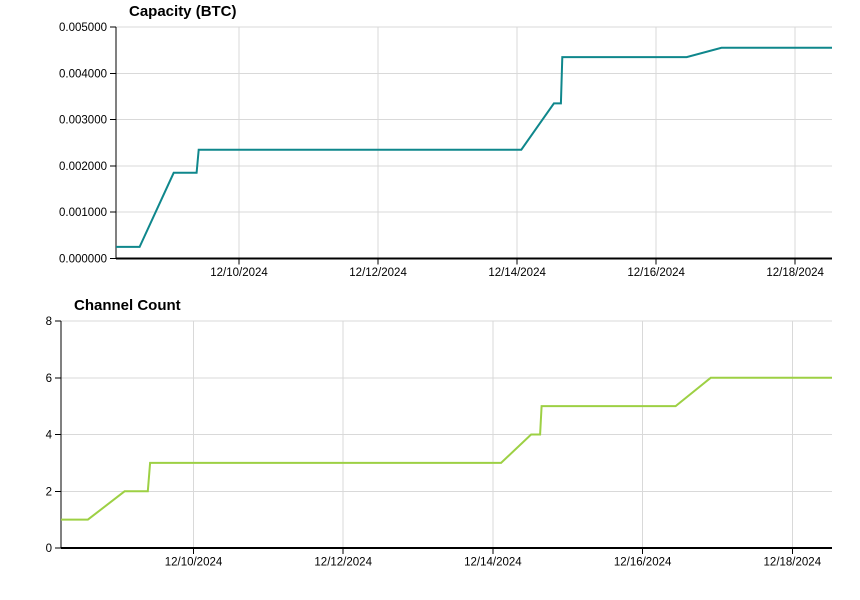 This screenshot has height=600, width=860. Describe the element at coordinates (49, 379) in the screenshot. I see `y-tick-label: 6` at that location.